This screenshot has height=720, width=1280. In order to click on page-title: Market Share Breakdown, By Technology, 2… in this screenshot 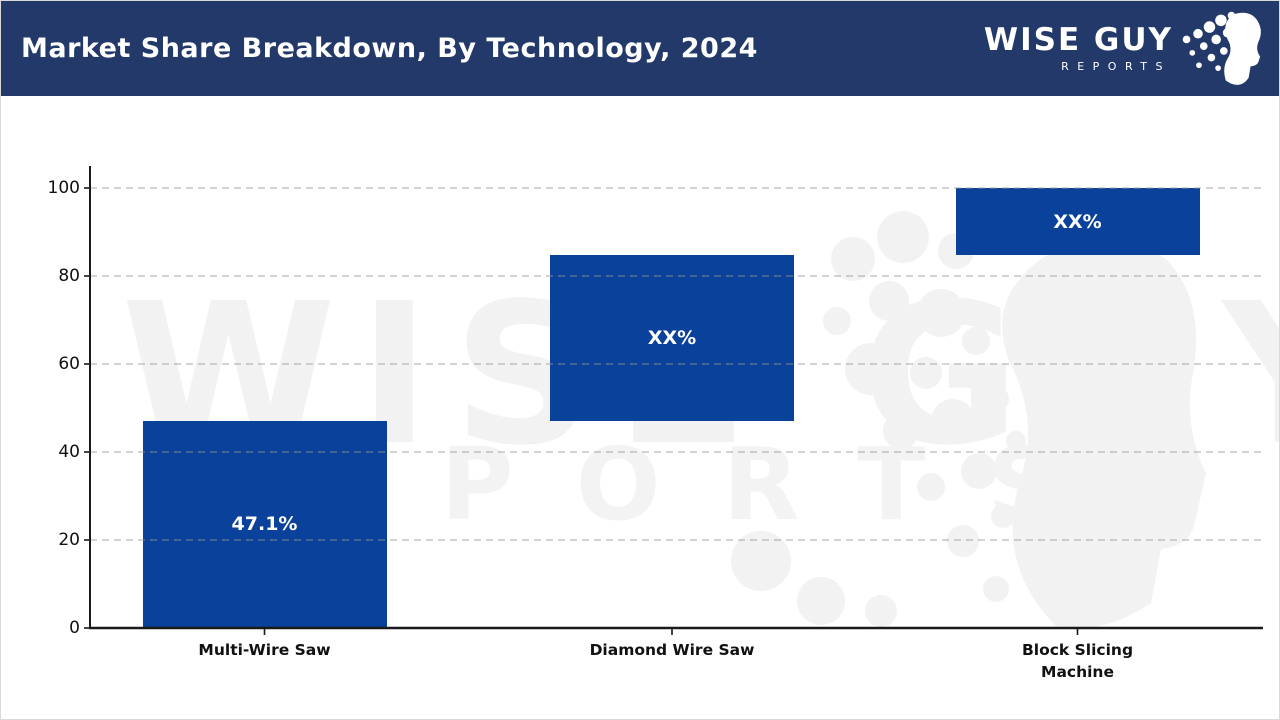, I will do `click(389, 48)`.